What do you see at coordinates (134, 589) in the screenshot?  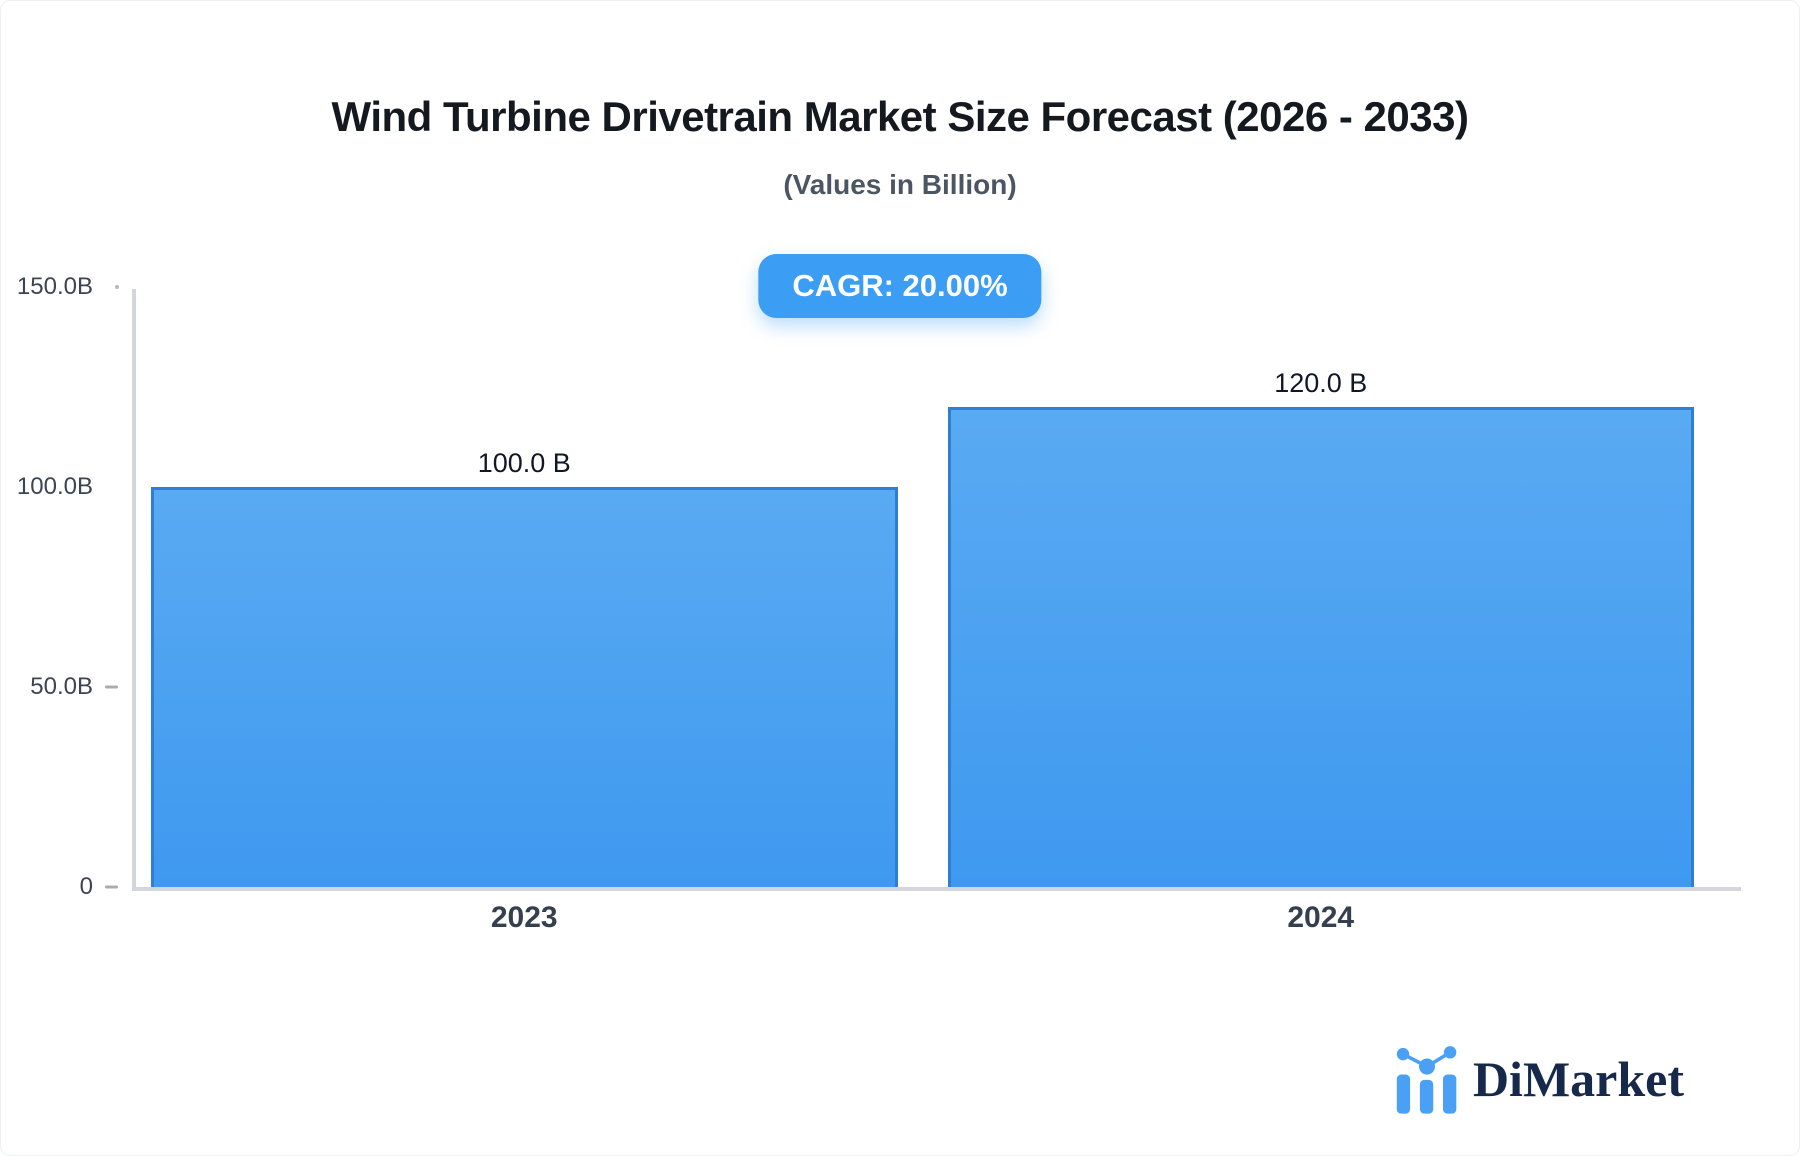 I see `y-axis-line` at bounding box center [134, 589].